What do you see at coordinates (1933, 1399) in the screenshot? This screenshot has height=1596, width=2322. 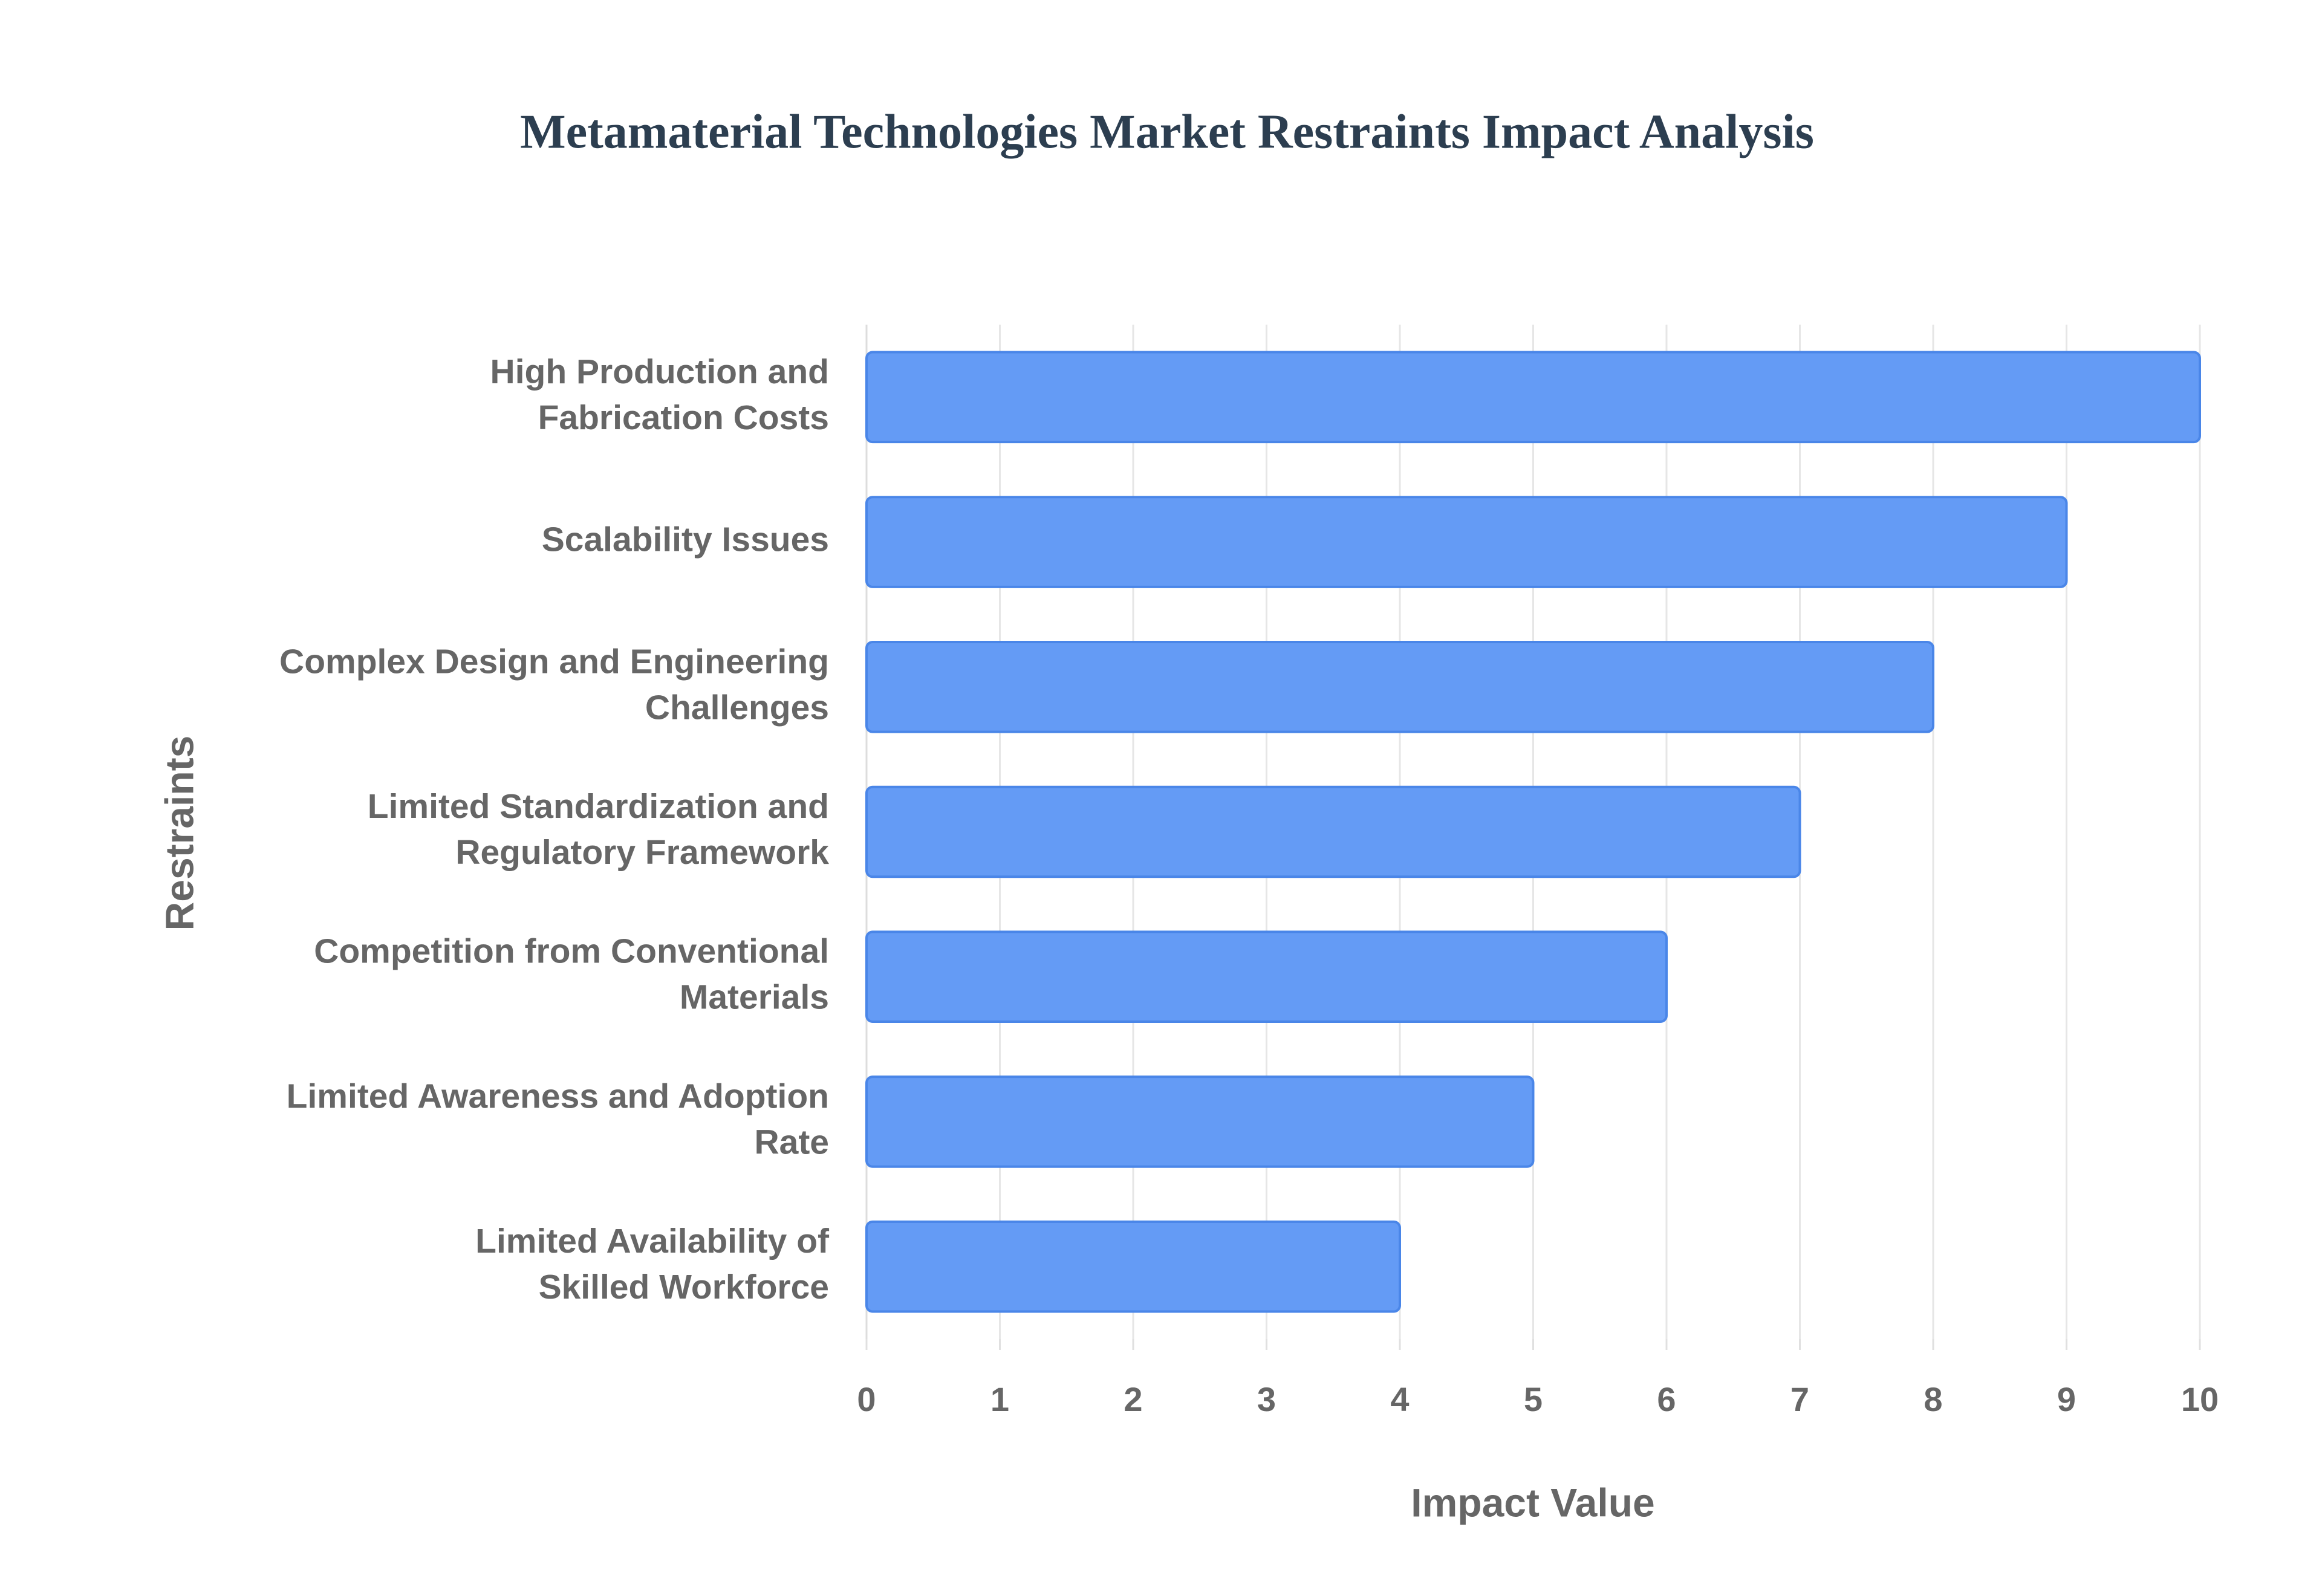 I see `x-tick-label: 8` at bounding box center [1933, 1399].